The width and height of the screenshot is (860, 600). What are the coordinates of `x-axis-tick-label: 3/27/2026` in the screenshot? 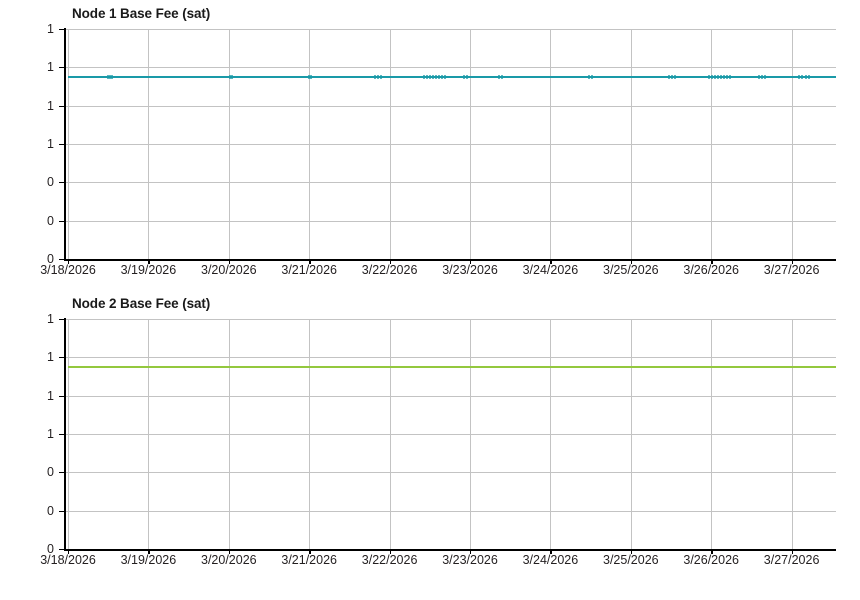 It's located at (791, 560).